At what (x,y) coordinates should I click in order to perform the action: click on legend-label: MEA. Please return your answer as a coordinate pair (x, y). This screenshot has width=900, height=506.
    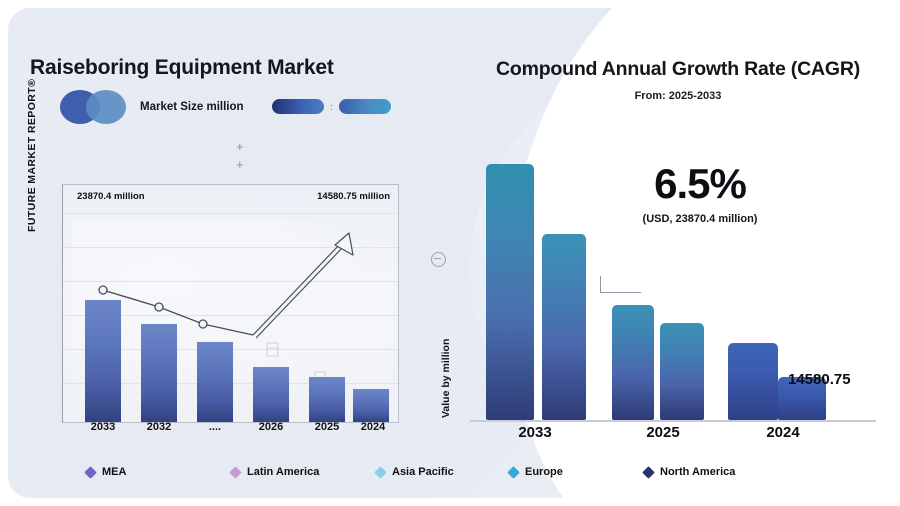
    Looking at the image, I should click on (114, 472).